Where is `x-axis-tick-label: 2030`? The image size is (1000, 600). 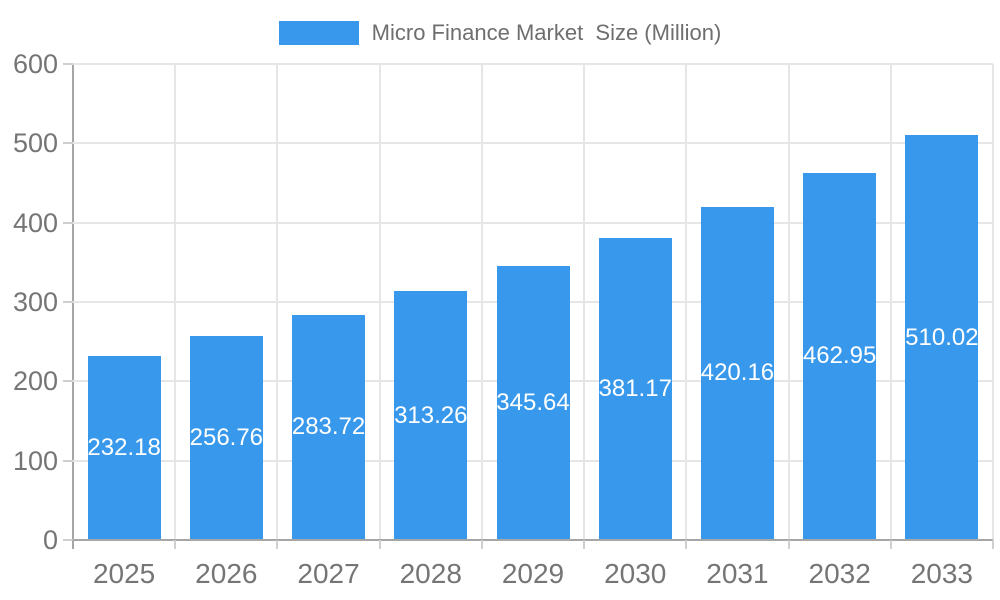
x-axis-tick-label: 2030 is located at coordinates (635, 573).